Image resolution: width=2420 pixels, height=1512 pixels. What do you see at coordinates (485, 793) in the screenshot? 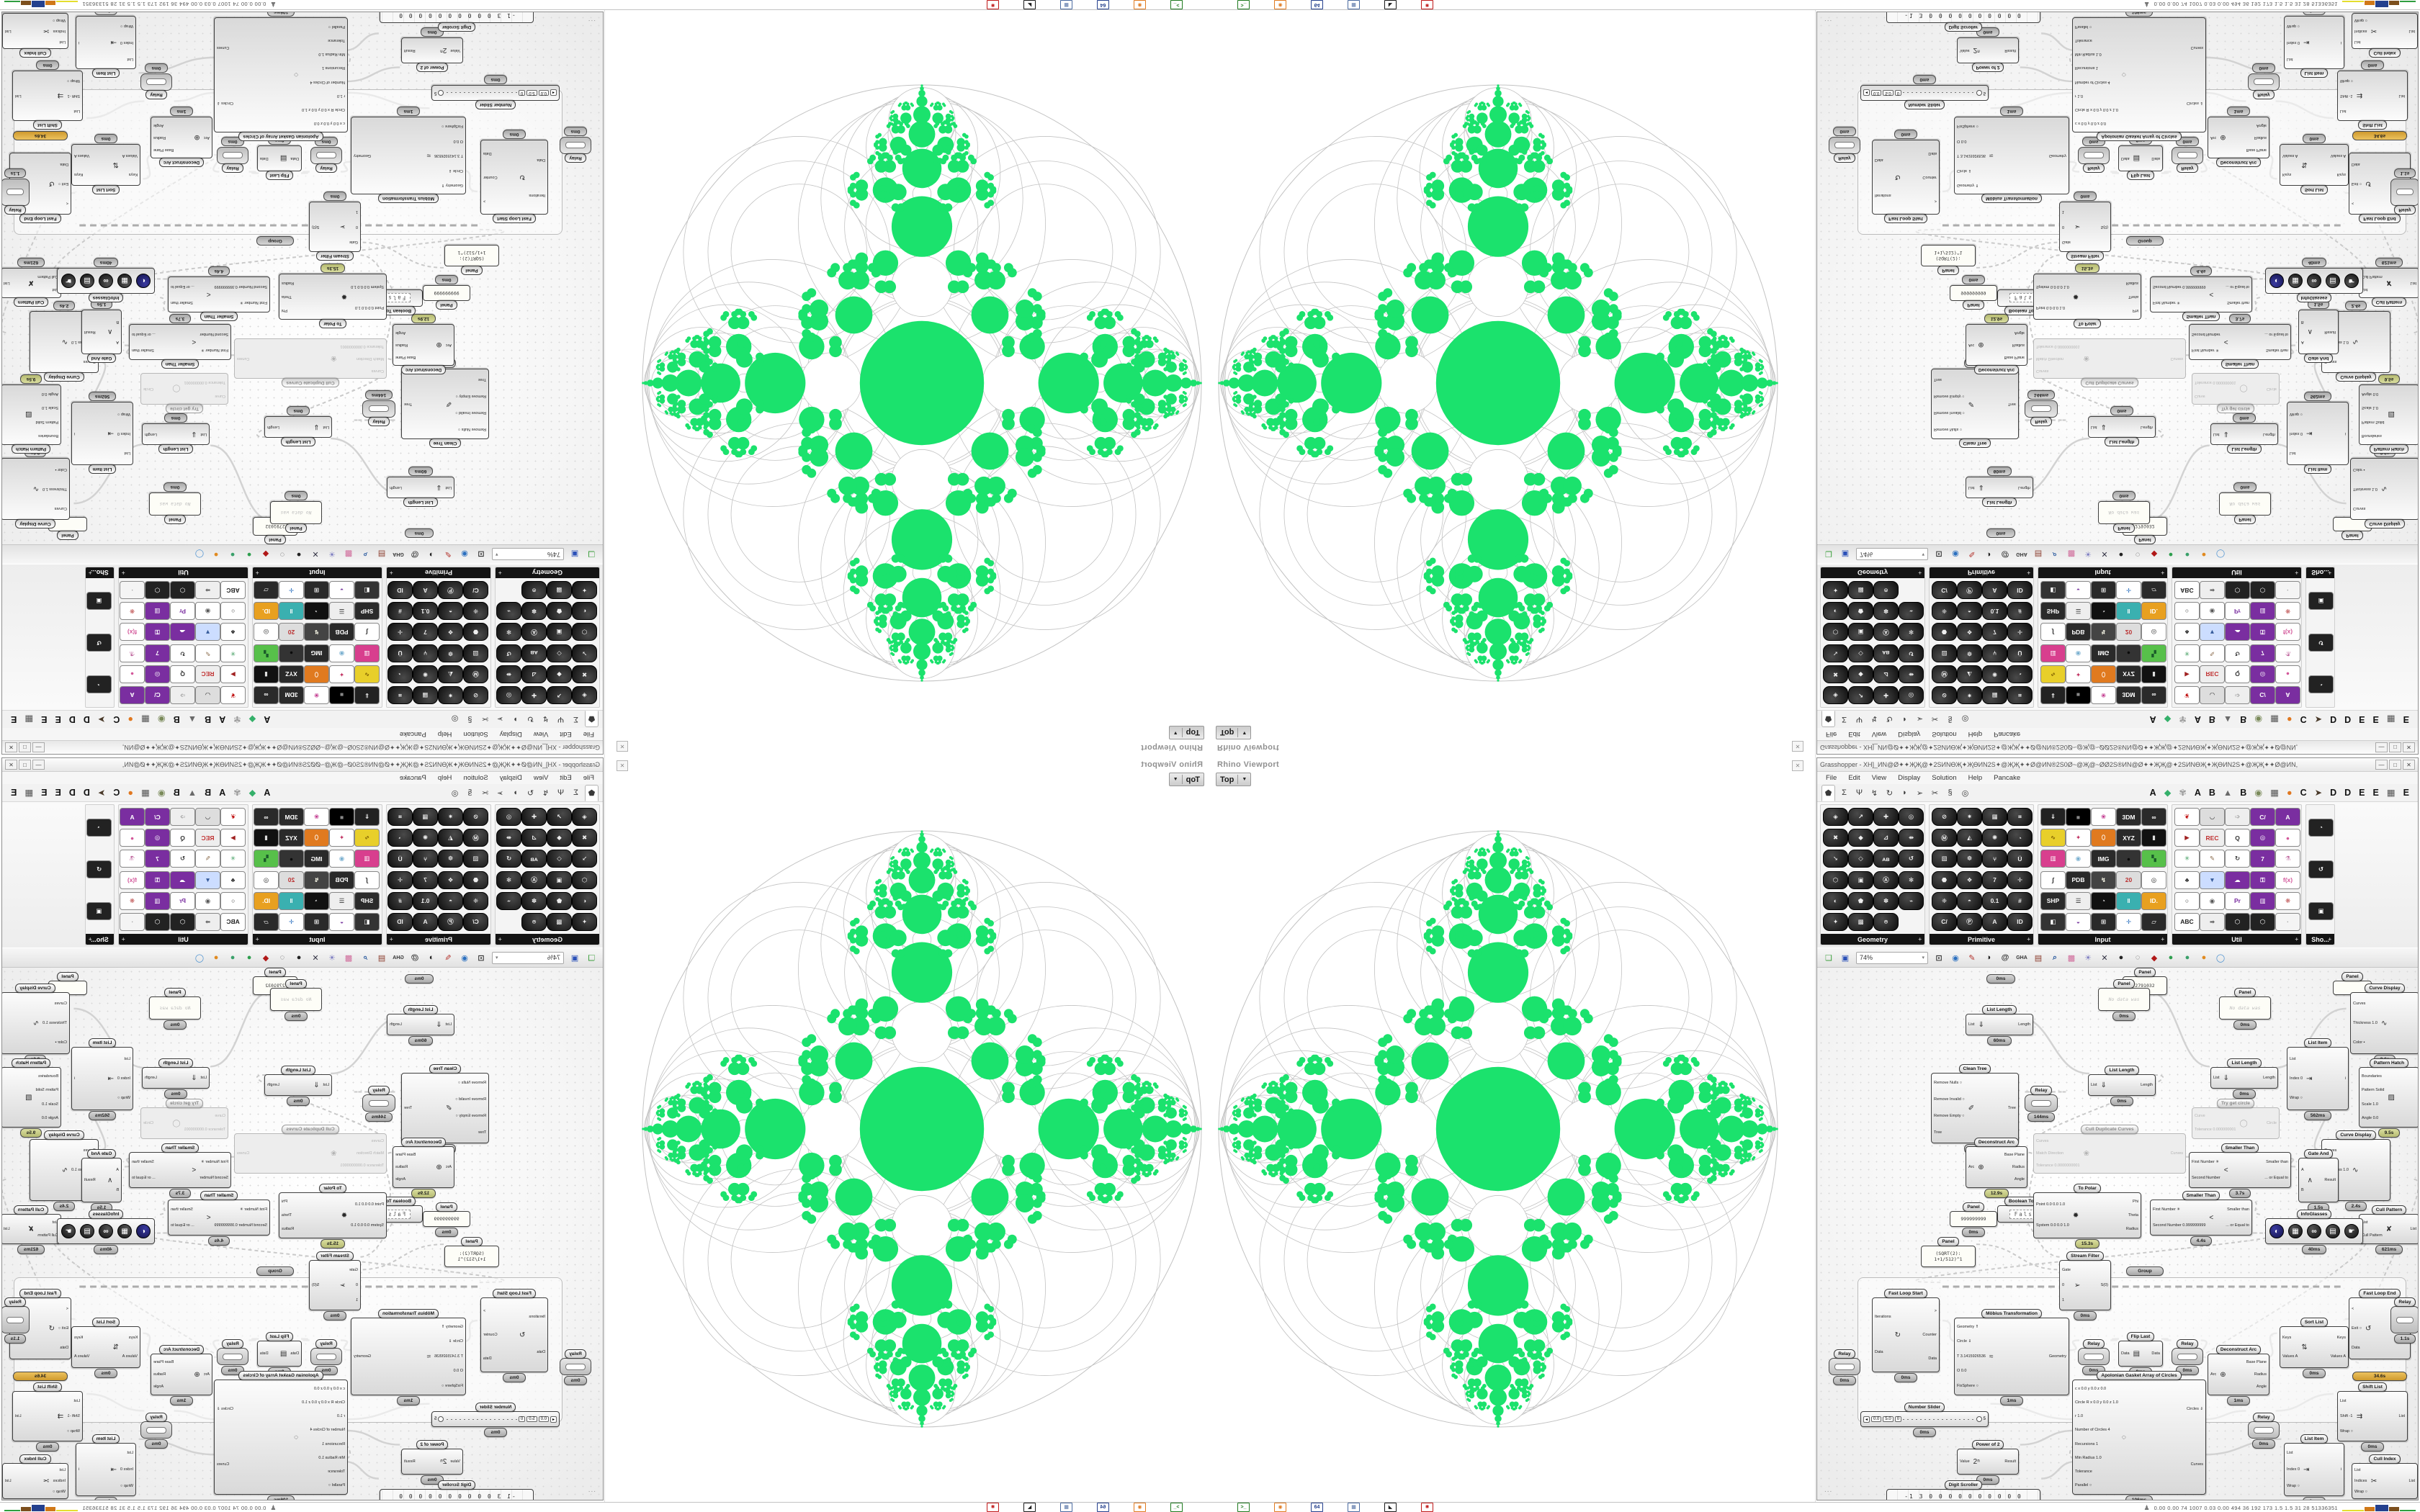
I see `ribbon-tab-icon-7: ✂` at bounding box center [485, 793].